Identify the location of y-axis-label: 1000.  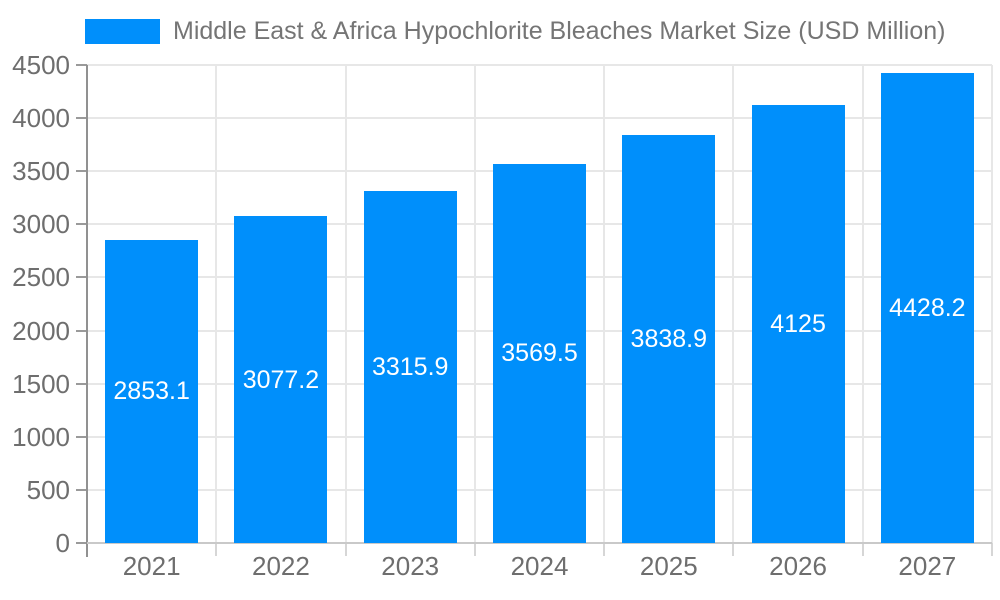
(41, 436).